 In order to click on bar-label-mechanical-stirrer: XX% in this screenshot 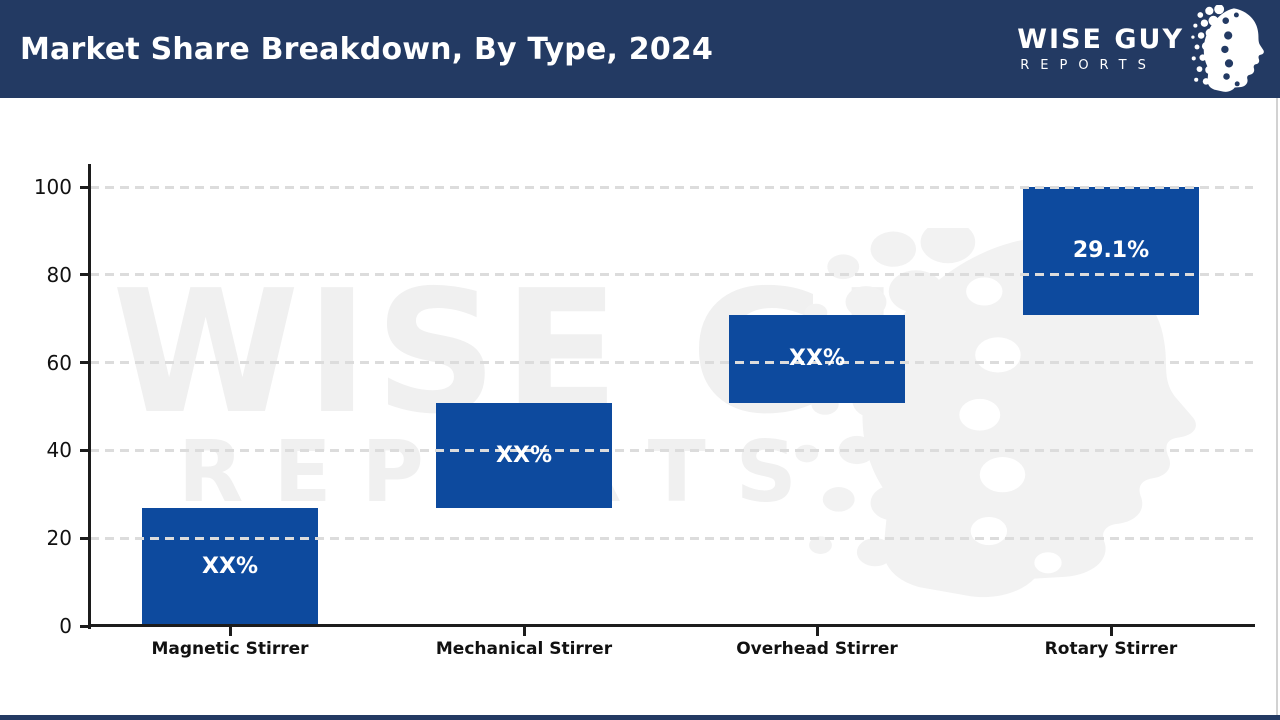, I will do `click(524, 455)`.